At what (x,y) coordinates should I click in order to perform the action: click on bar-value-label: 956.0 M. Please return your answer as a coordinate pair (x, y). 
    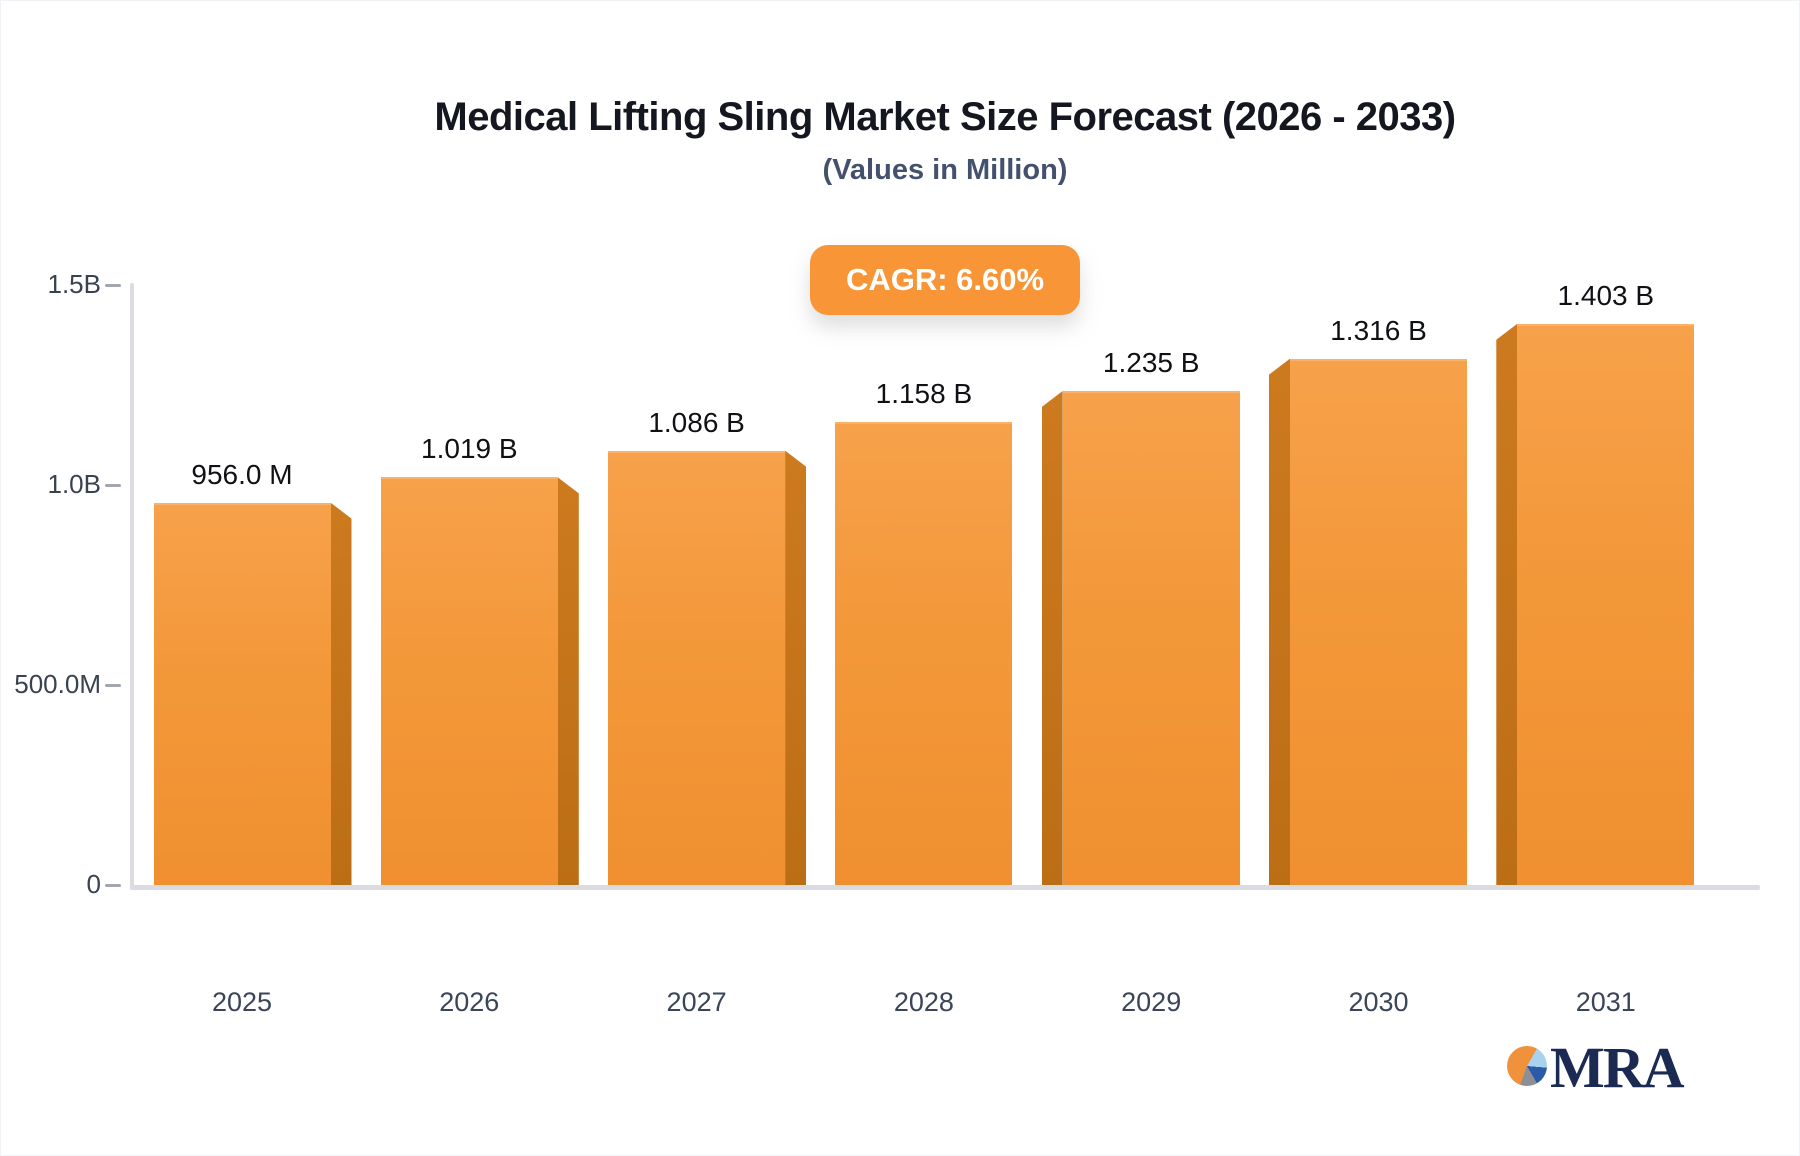
    Looking at the image, I should click on (242, 474).